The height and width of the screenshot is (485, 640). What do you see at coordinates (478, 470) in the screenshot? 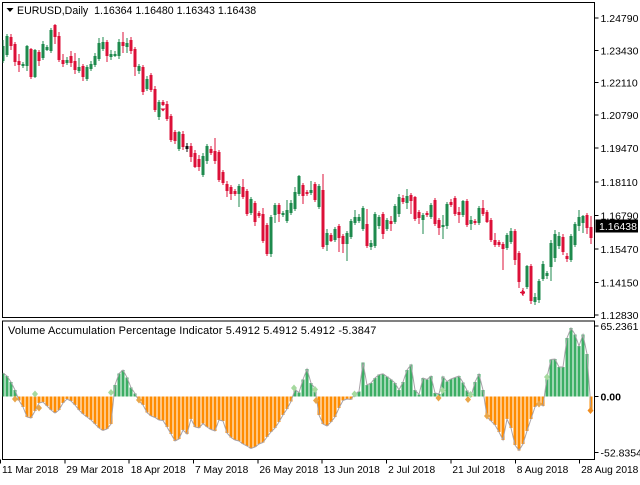
I see `svg-text: 21 Jul 2018` at bounding box center [478, 470].